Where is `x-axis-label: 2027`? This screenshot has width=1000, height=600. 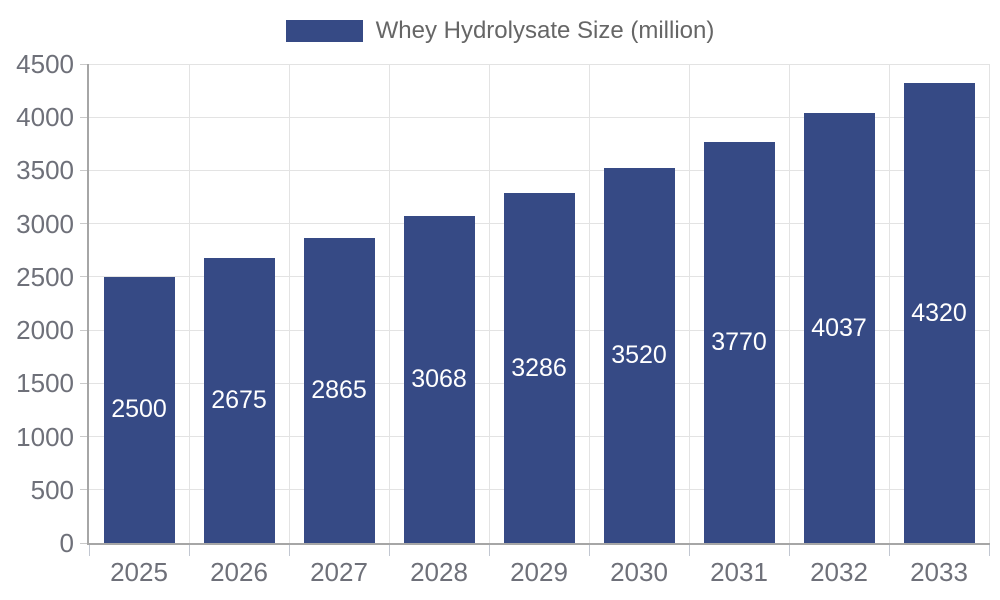
x-axis-label: 2027 is located at coordinates (339, 572).